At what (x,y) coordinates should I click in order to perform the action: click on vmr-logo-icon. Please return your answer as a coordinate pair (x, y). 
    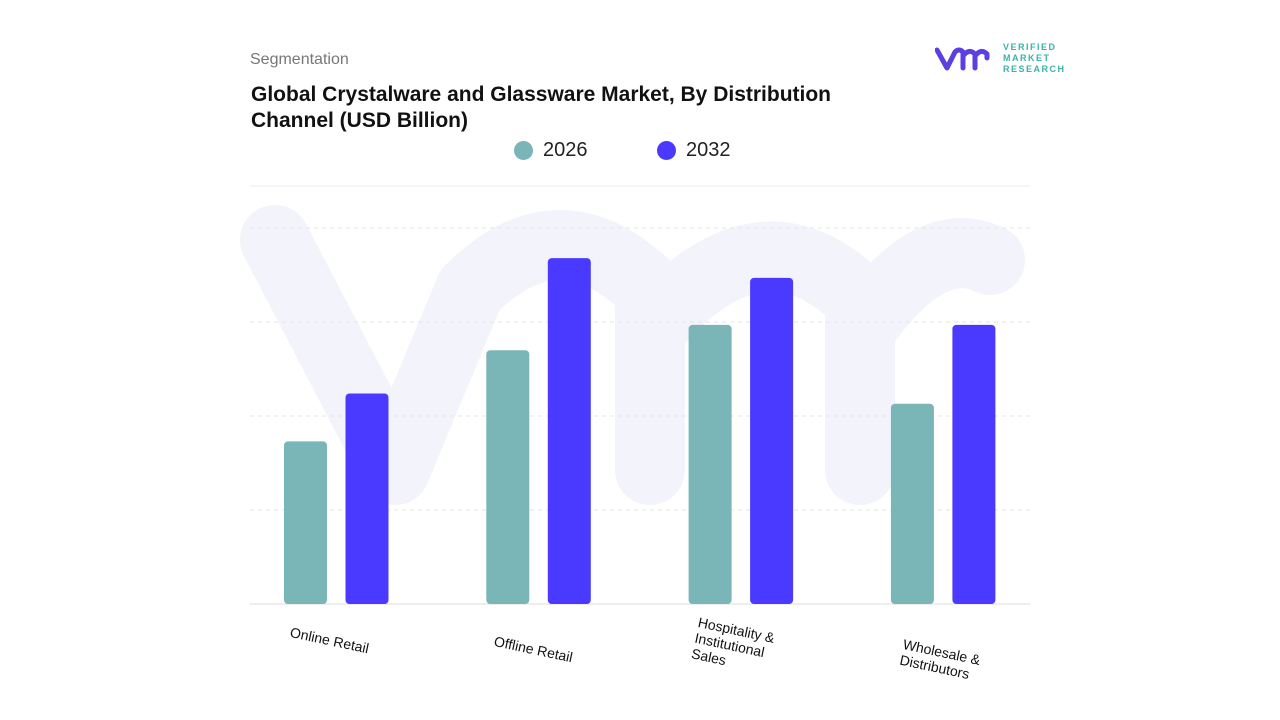
    Looking at the image, I should click on (962, 58).